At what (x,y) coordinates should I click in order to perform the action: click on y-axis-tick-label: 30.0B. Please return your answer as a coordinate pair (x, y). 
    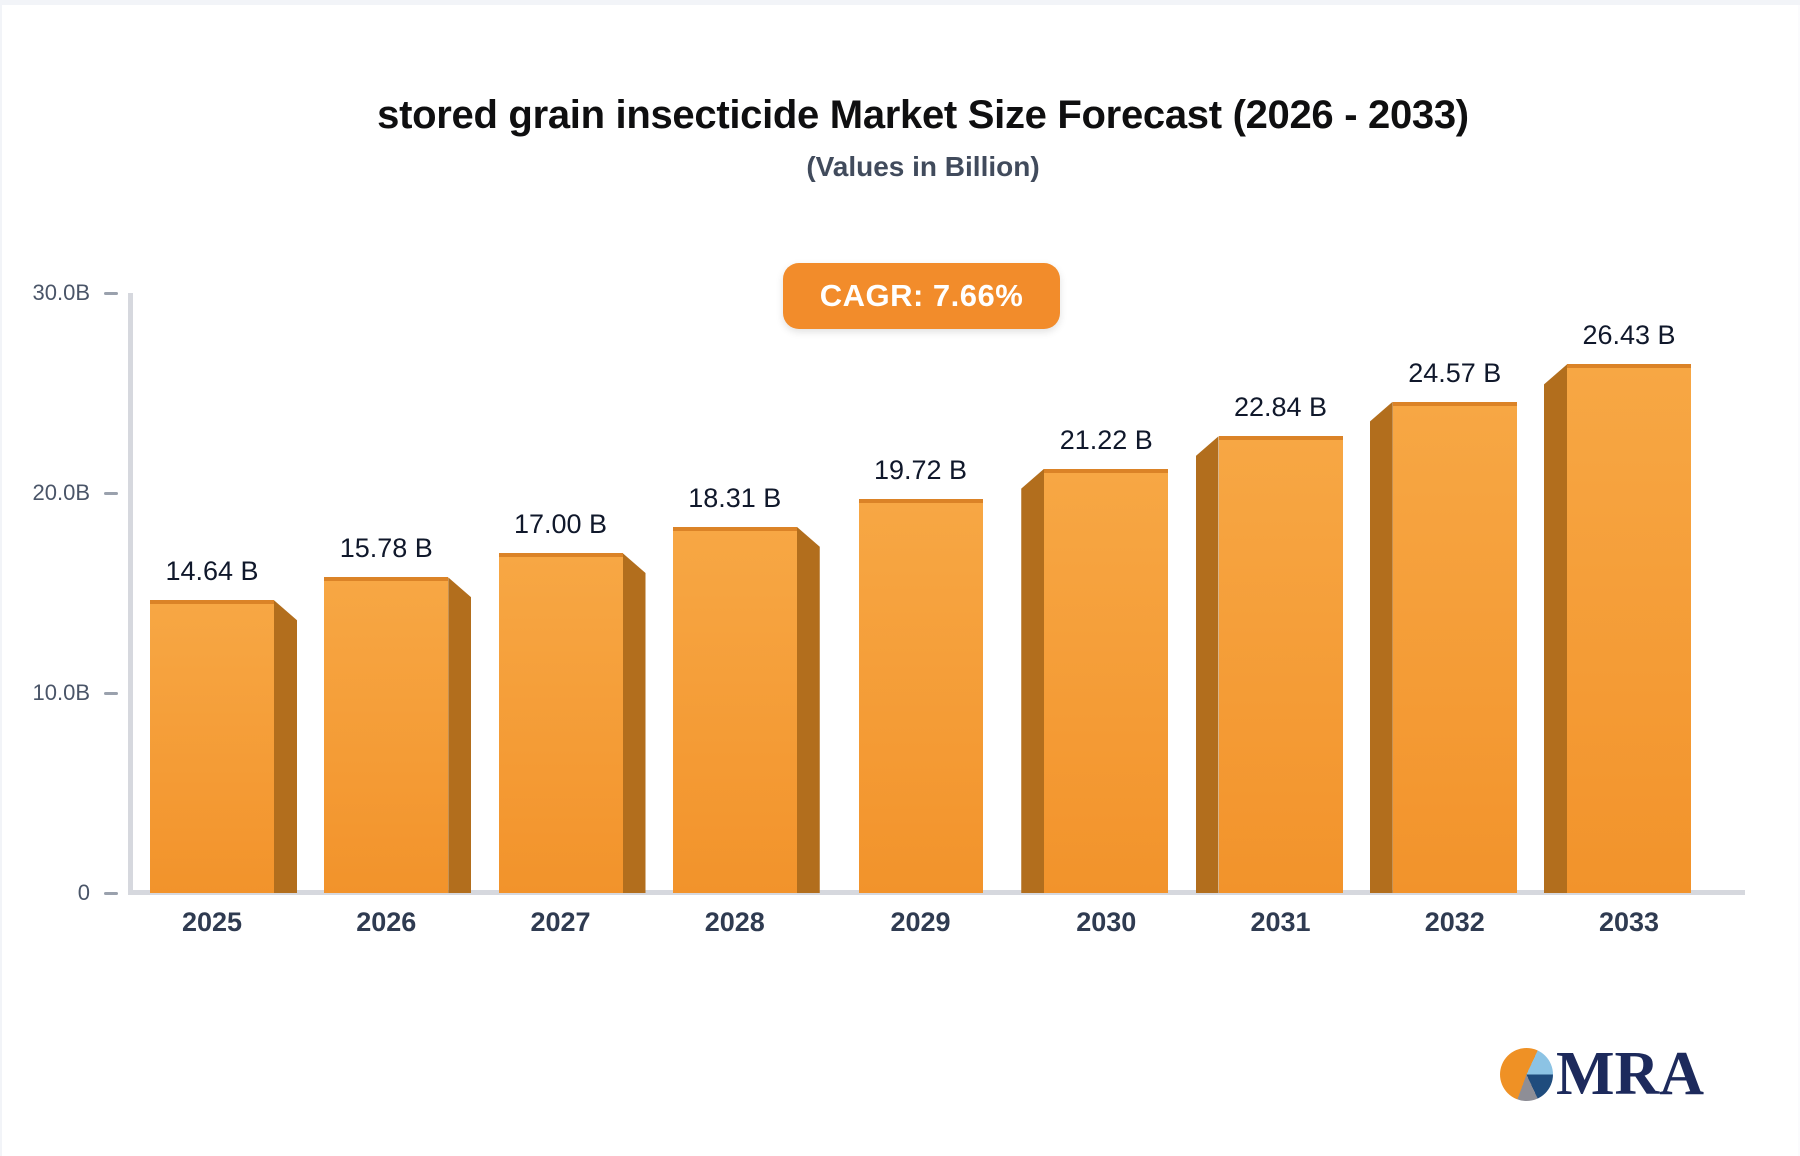
    Looking at the image, I should click on (61, 292).